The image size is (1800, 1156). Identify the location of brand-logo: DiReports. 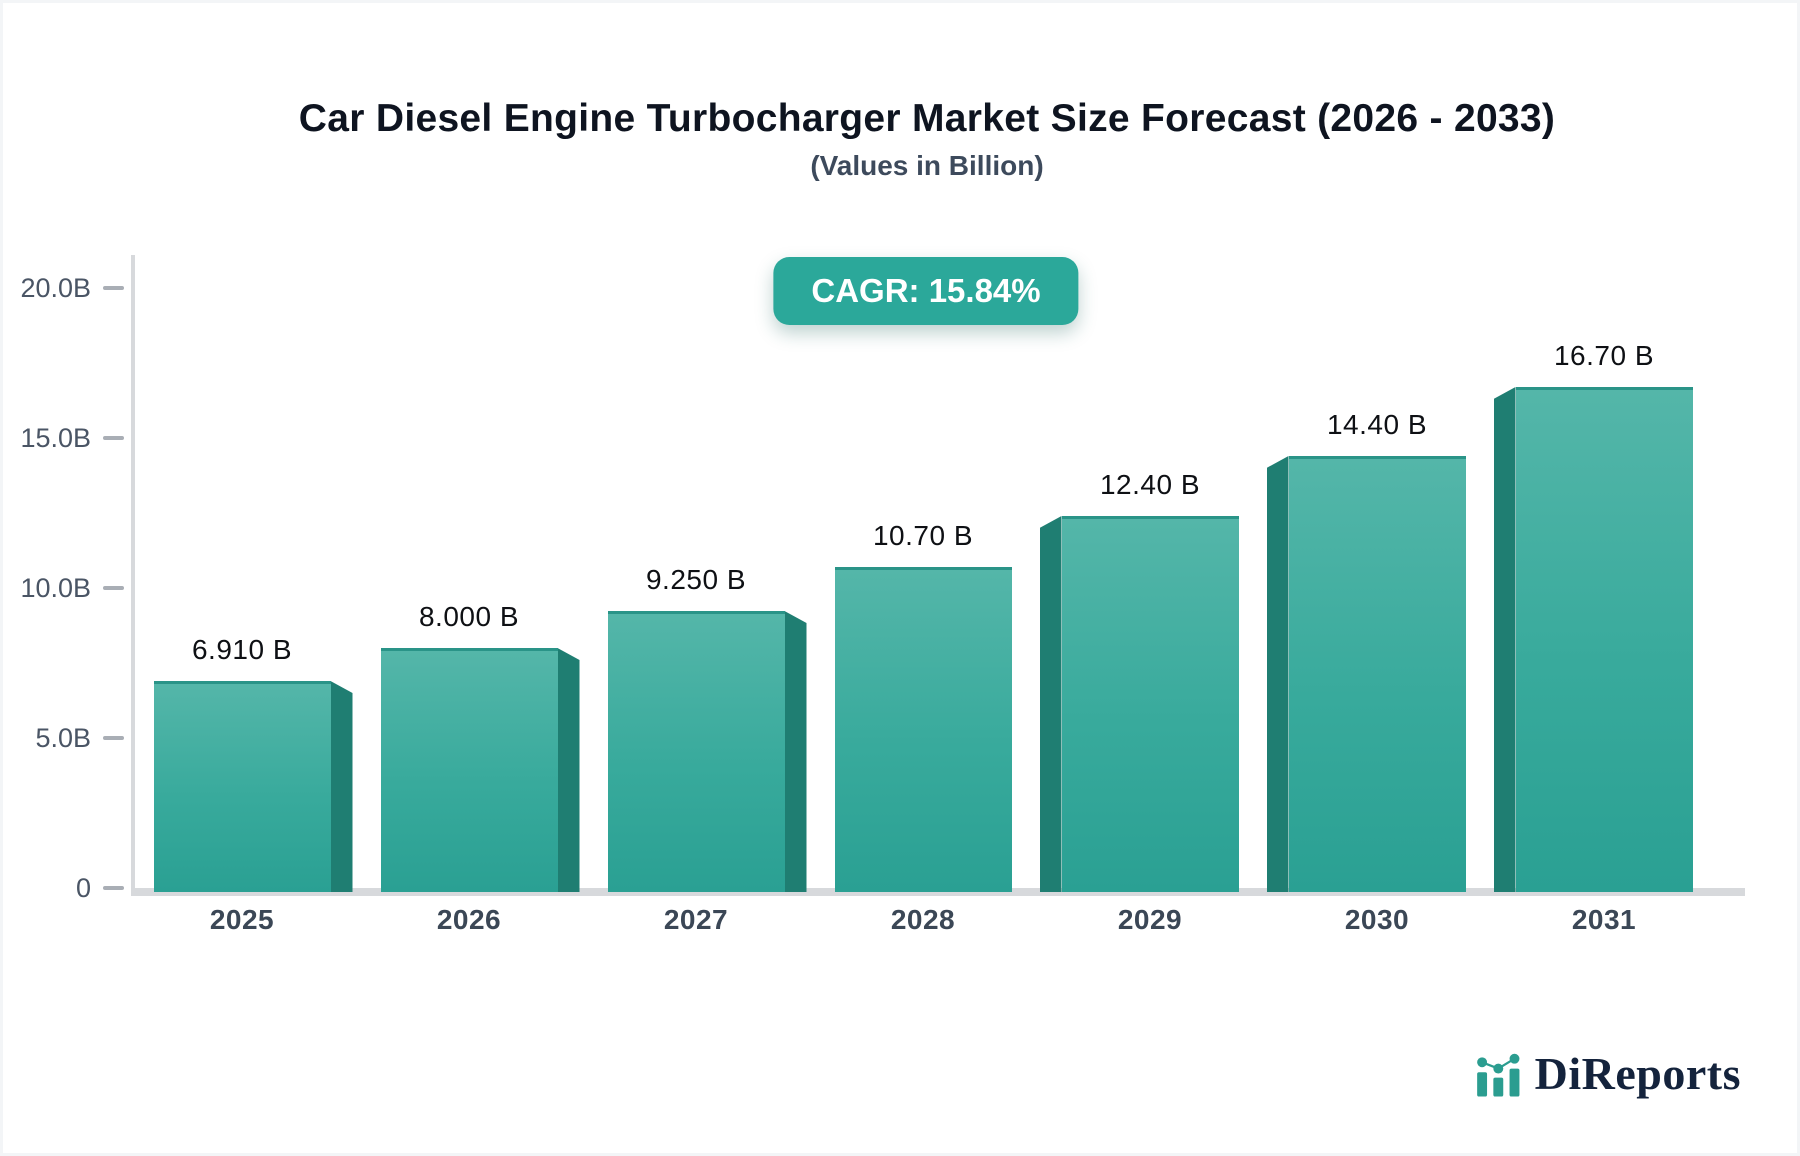
(1607, 1073).